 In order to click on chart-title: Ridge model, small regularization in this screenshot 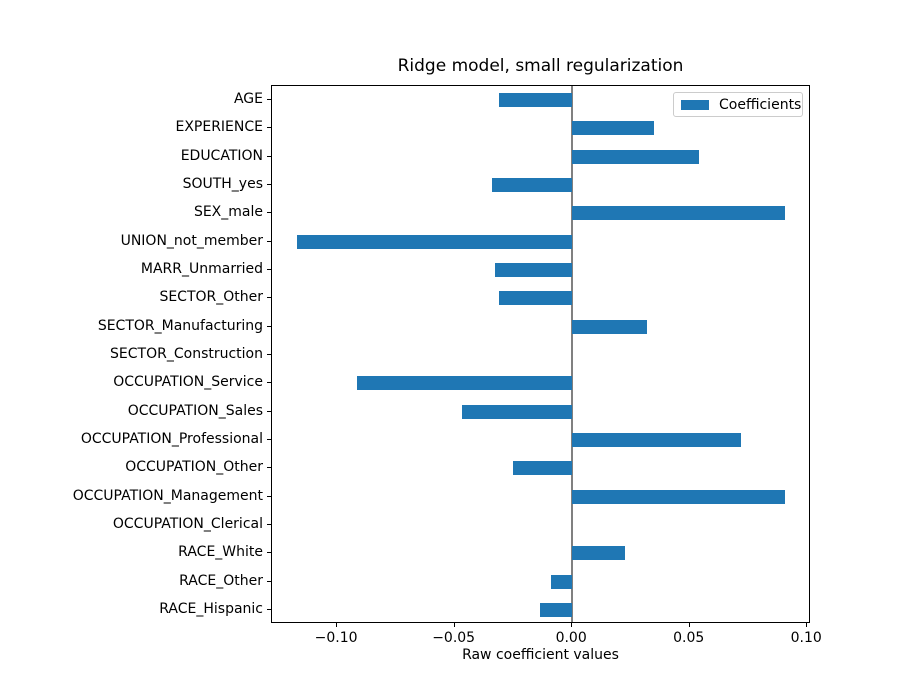, I will do `click(540, 66)`.